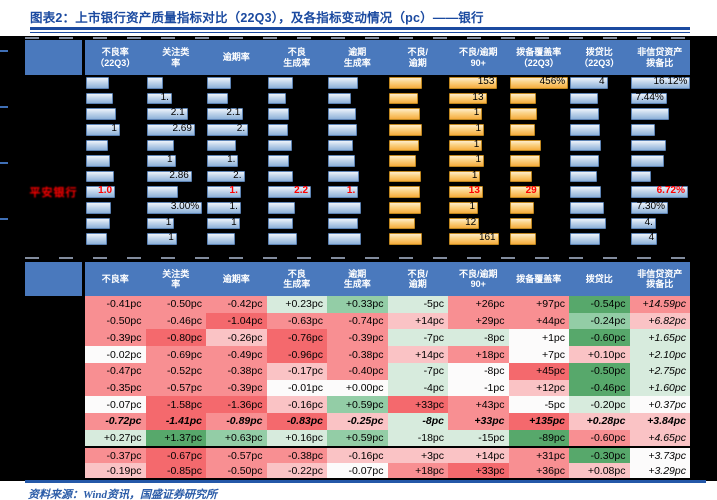  I want to click on delta-cell: -0.38pc, so click(296, 455).